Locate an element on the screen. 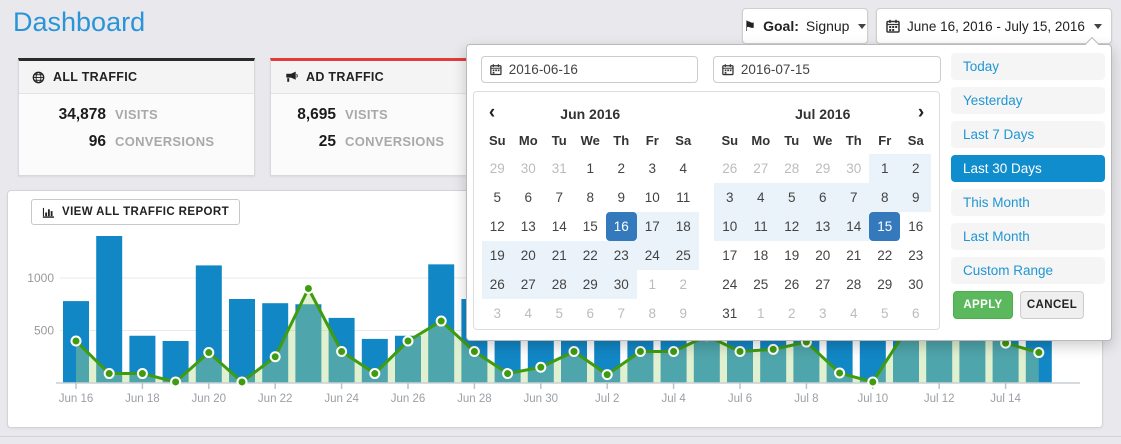 This screenshot has height=444, width=1121. calendar-day: 13 is located at coordinates (823, 226).